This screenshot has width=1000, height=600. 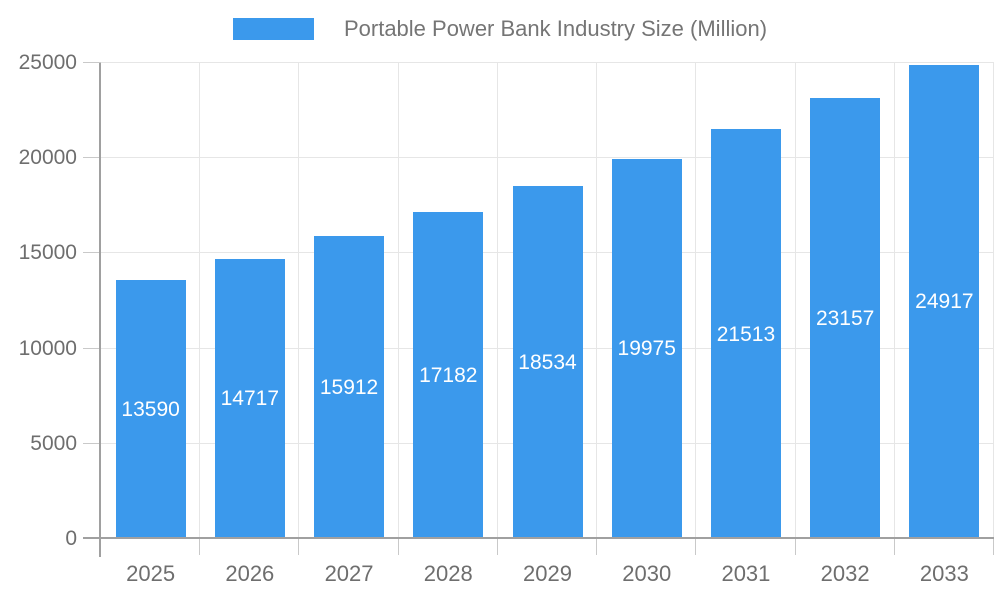 I want to click on bar: 18534, so click(x=547, y=362).